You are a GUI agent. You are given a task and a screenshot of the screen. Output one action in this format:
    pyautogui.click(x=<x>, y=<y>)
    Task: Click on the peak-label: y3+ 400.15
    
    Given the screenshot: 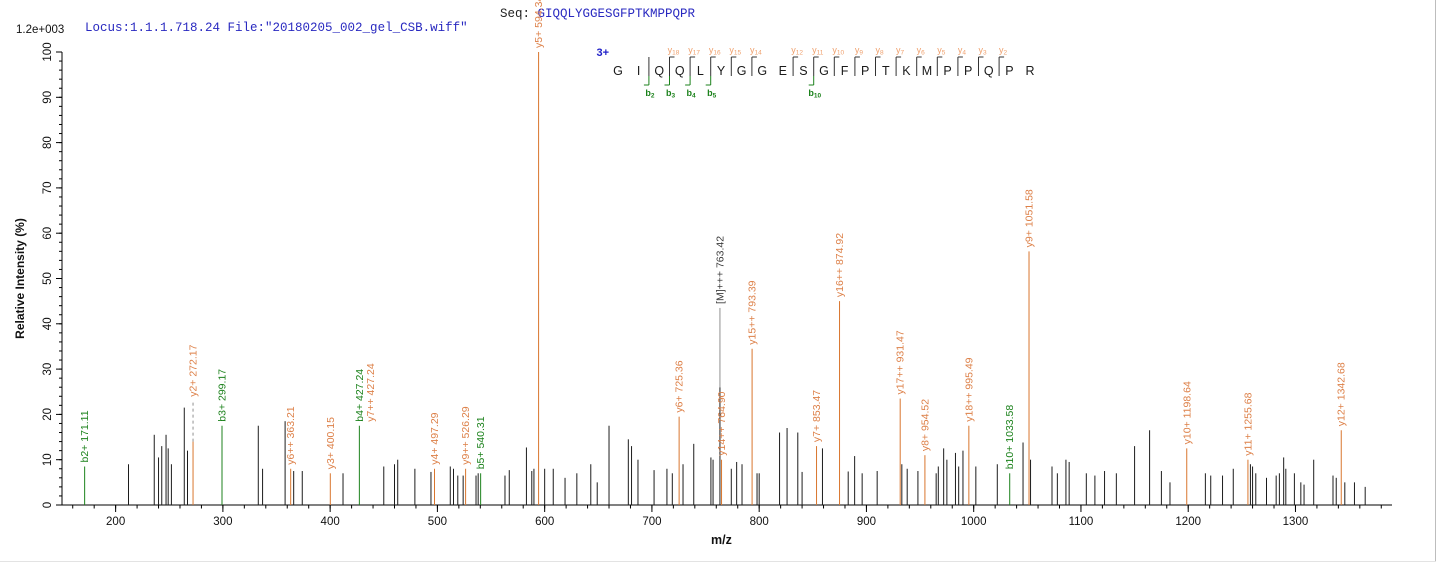 What is the action you would take?
    pyautogui.click(x=331, y=443)
    